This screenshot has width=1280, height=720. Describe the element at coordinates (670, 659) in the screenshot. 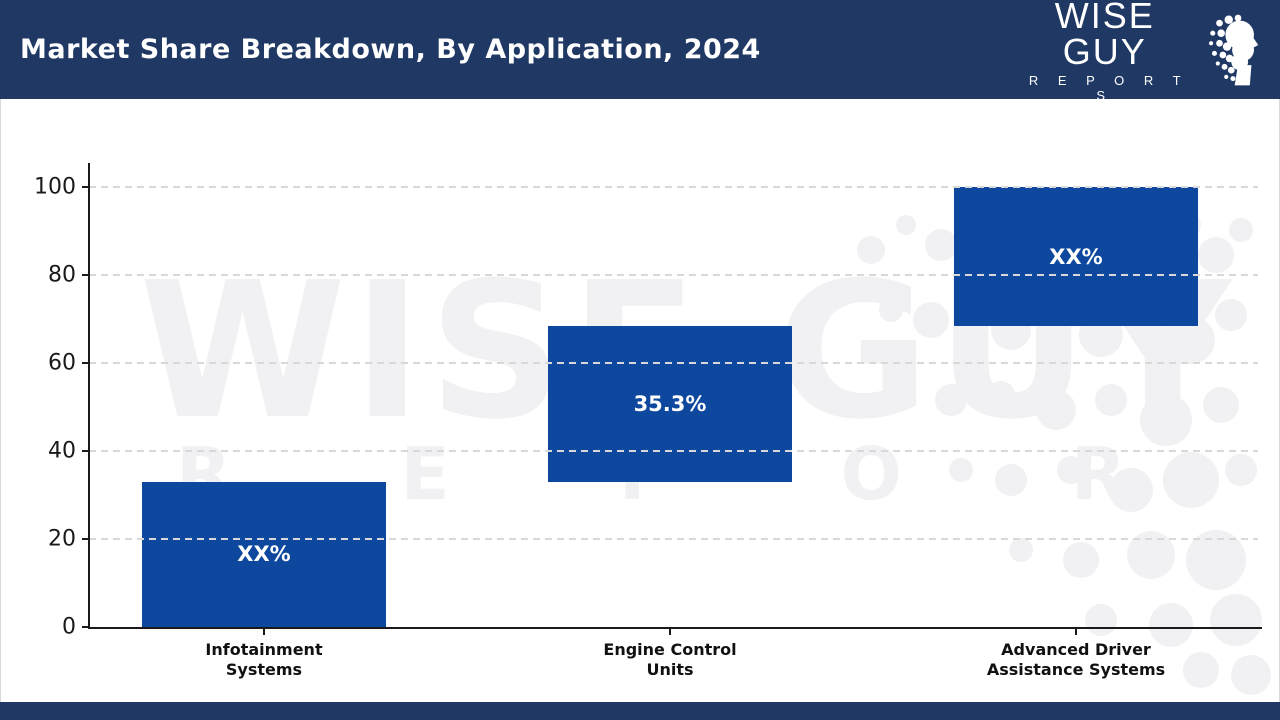

I see `x-category-label: Engine Control Units` at that location.